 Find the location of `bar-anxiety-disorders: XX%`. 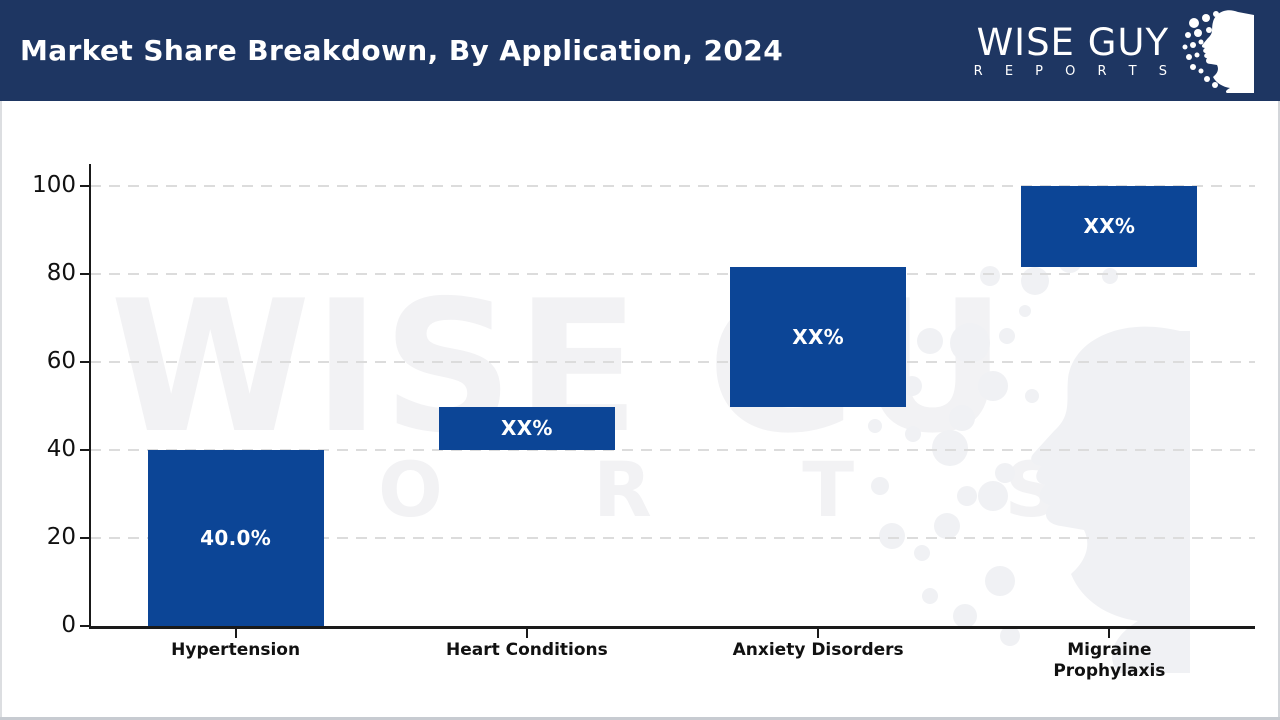

bar-anxiety-disorders: XX% is located at coordinates (818, 336).